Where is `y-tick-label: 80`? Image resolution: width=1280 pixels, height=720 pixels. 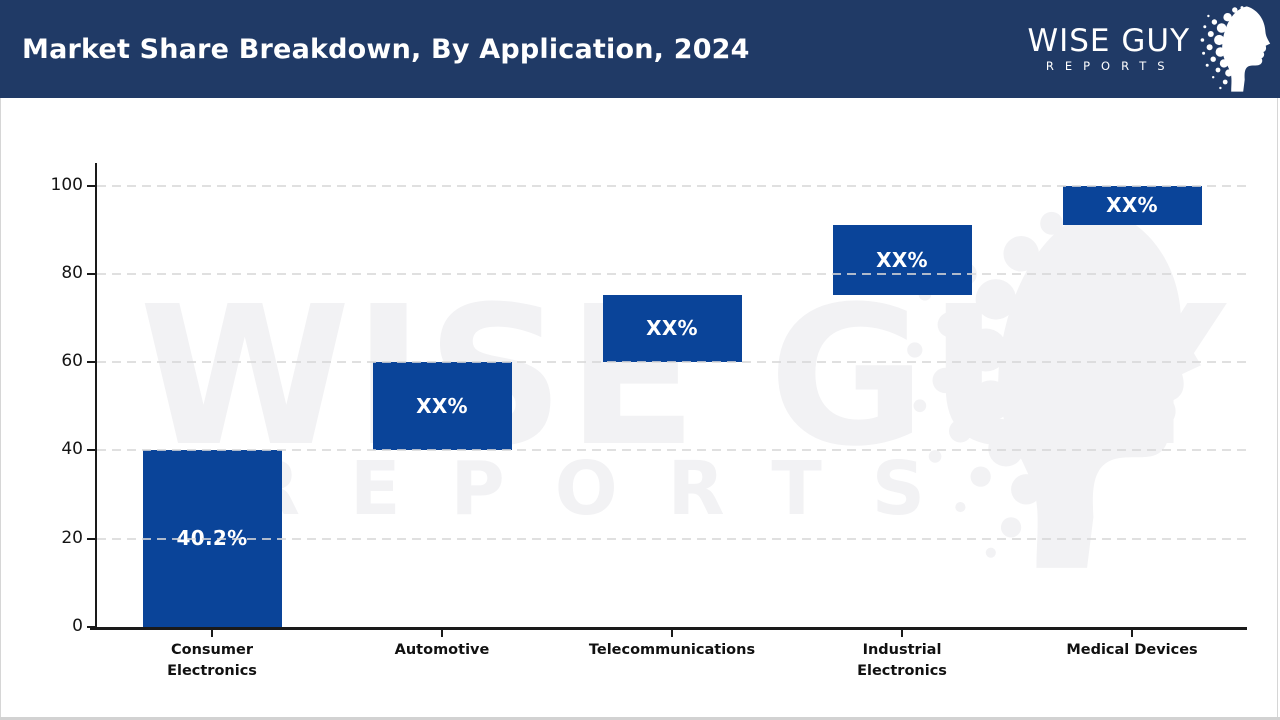
y-tick-label: 80 is located at coordinates (72, 272).